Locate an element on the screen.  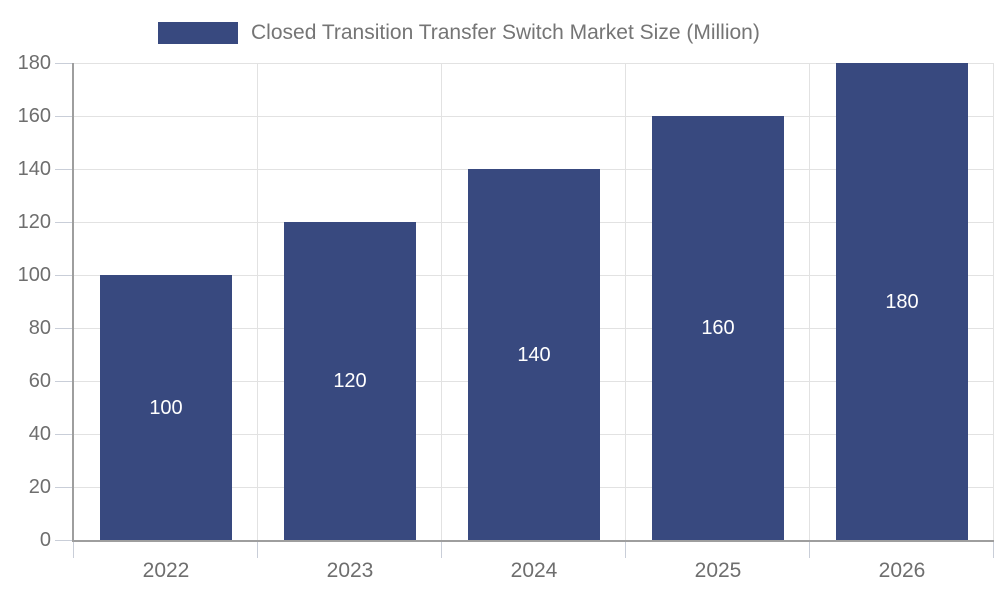
y-tick-label: 60 is located at coordinates (39, 381).